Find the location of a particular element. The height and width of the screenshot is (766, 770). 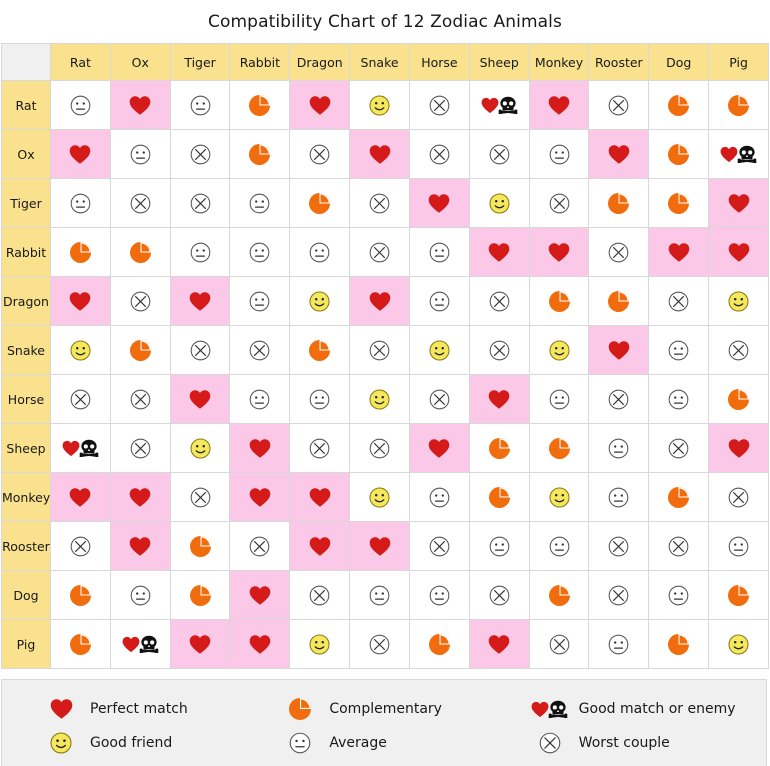

cell-snake-dragon is located at coordinates (320, 350).